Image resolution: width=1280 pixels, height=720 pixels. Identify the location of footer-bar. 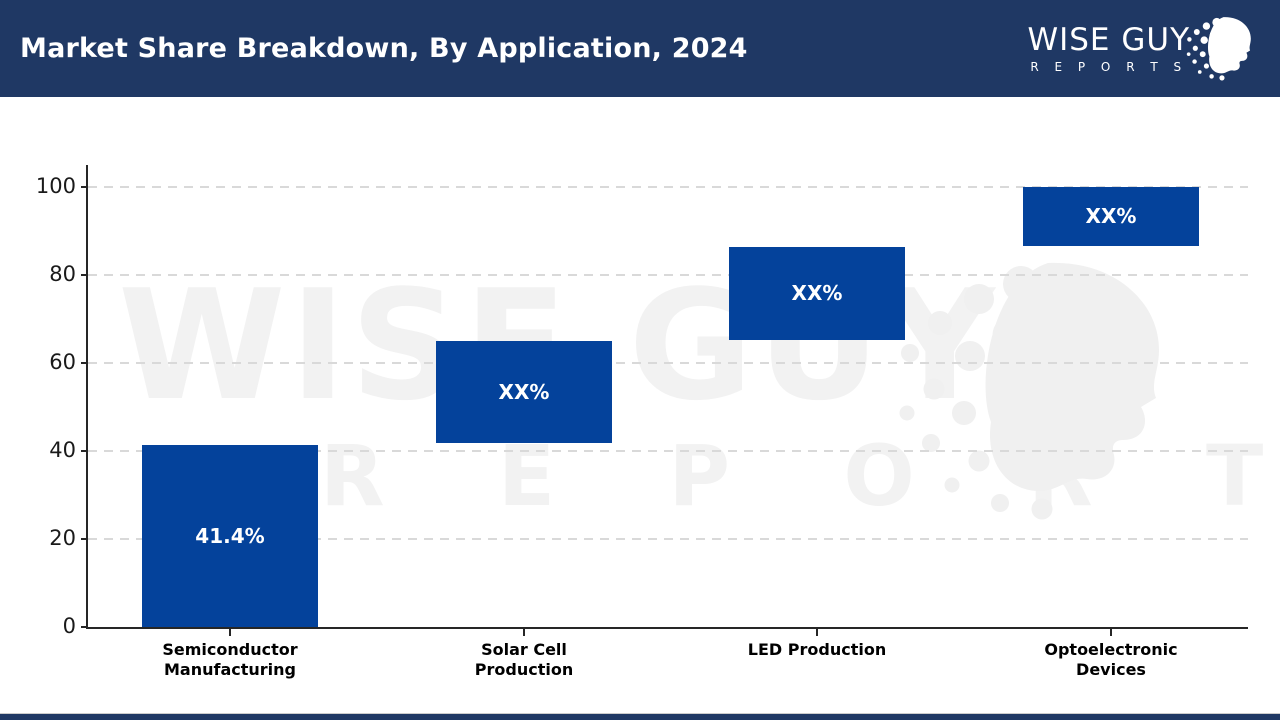
(640, 716).